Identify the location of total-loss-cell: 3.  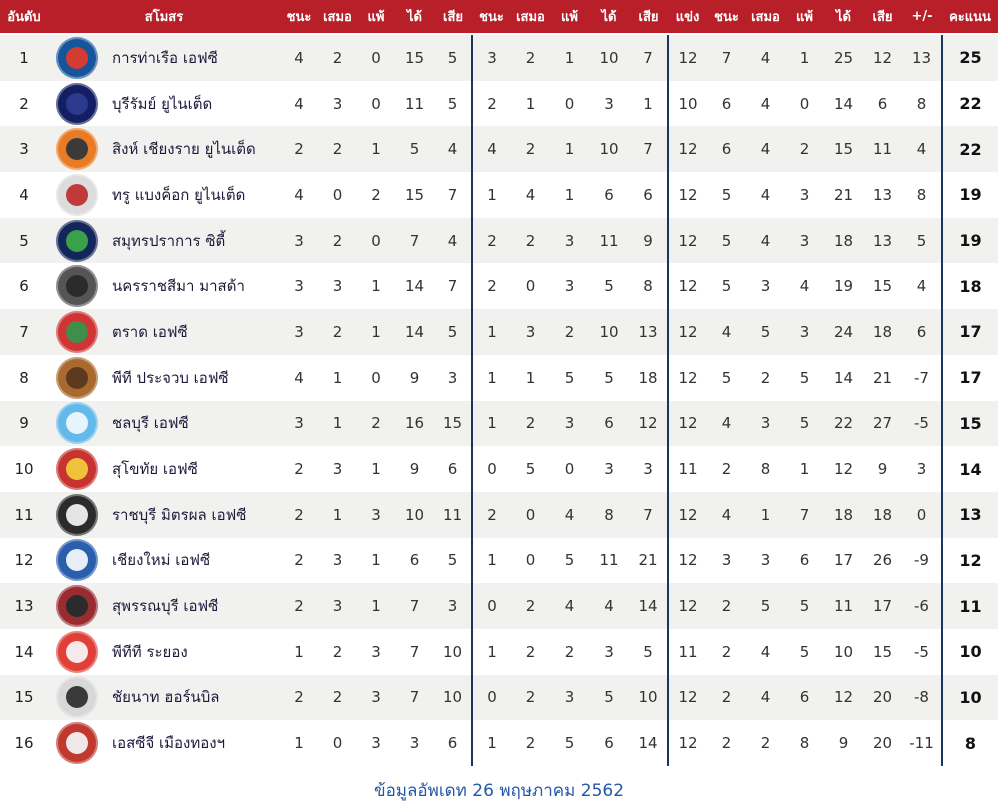
(804, 240).